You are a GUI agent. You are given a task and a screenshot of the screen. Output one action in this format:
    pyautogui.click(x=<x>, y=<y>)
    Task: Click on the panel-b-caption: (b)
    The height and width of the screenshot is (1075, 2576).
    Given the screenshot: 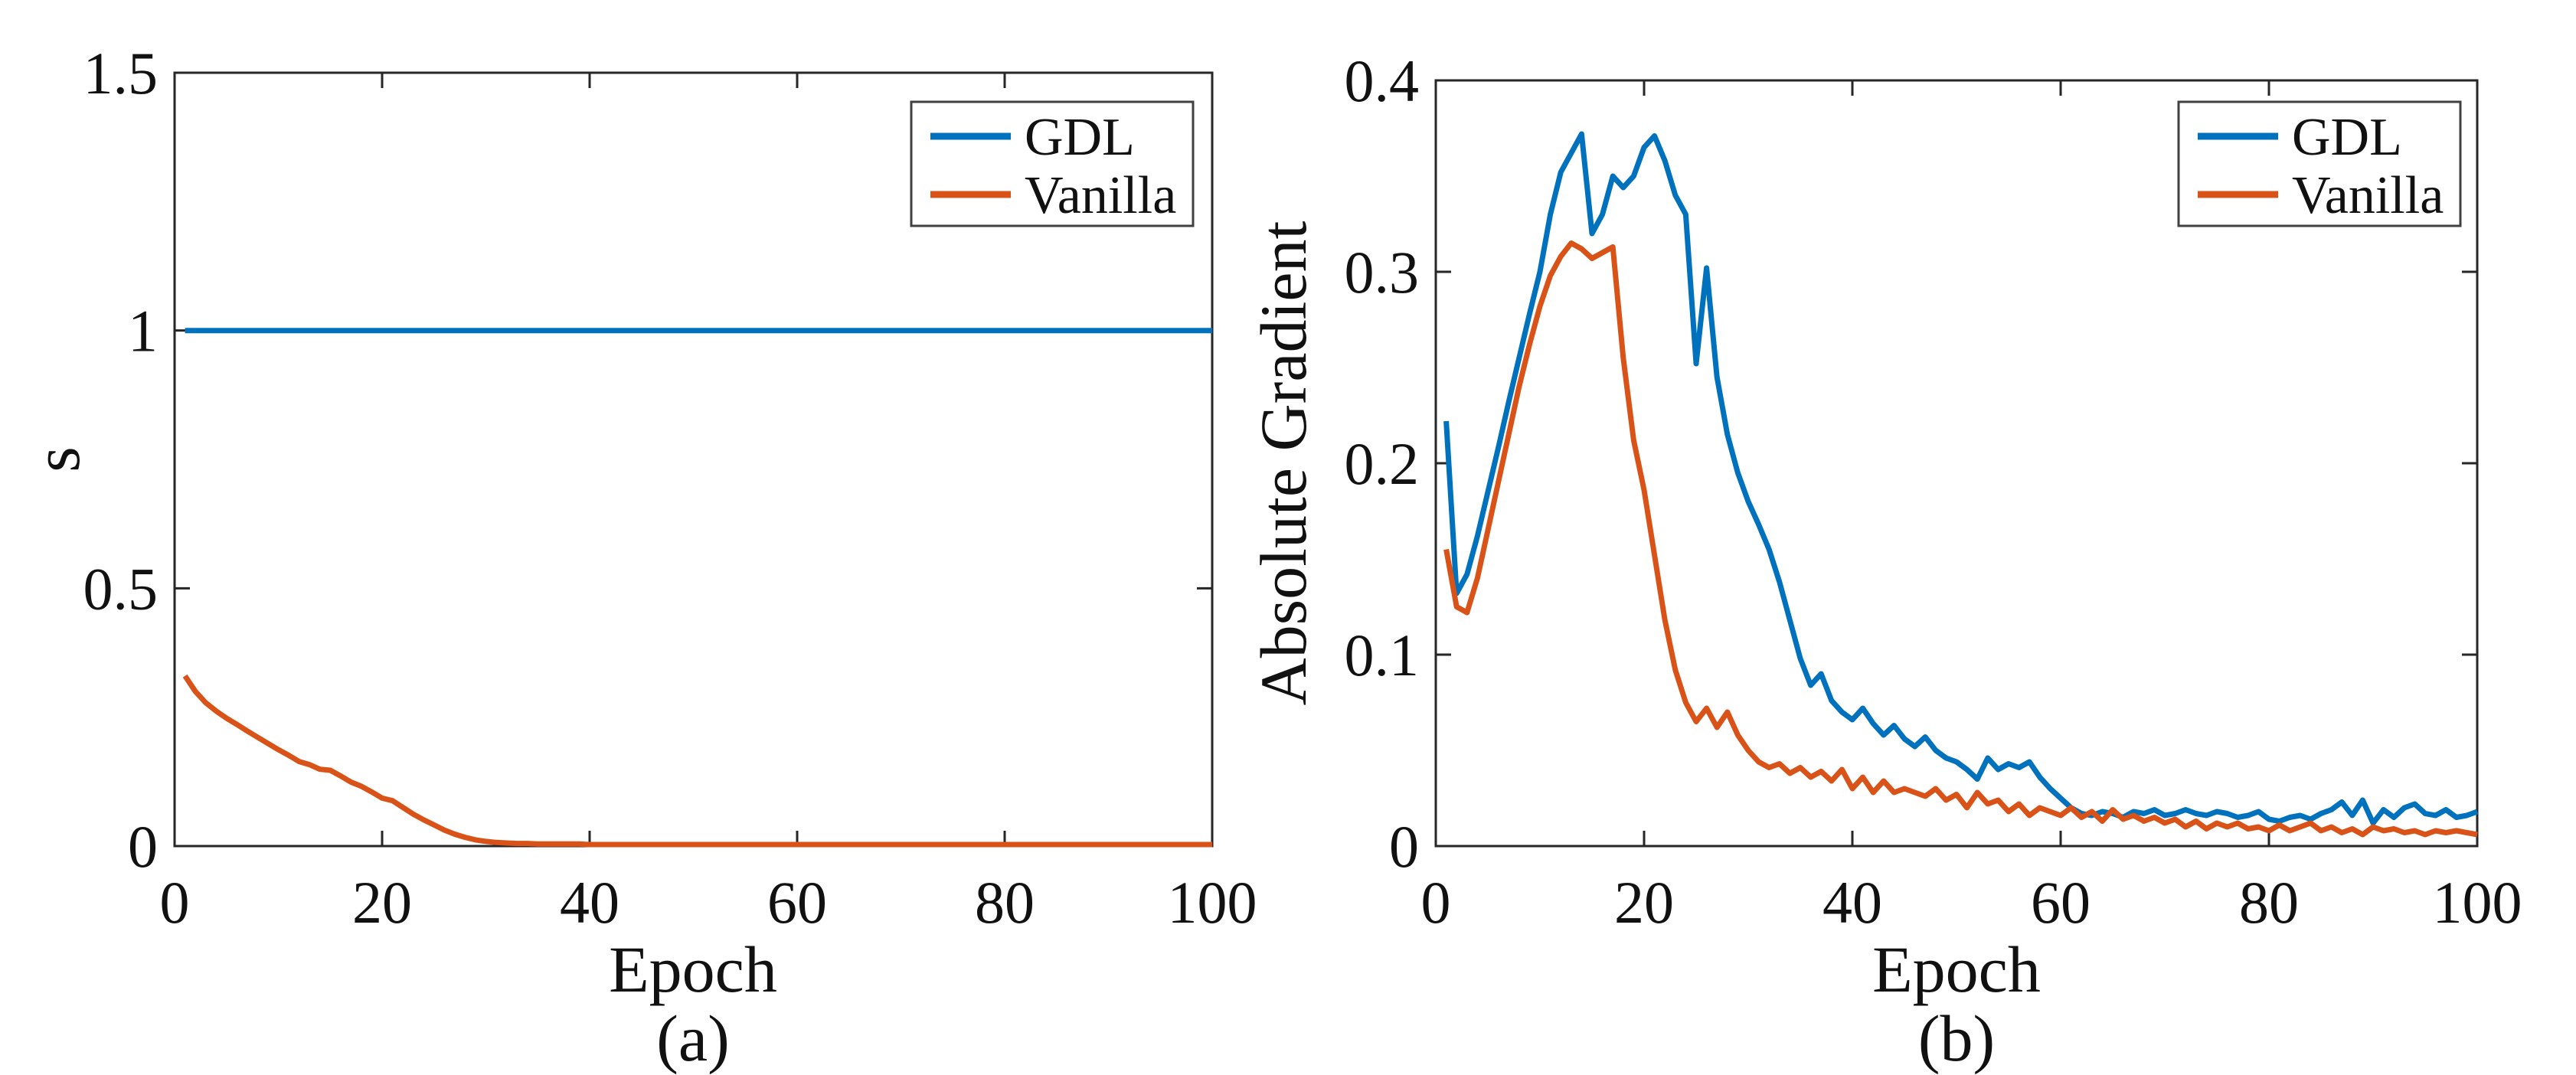 What is the action you would take?
    pyautogui.click(x=1956, y=1038)
    